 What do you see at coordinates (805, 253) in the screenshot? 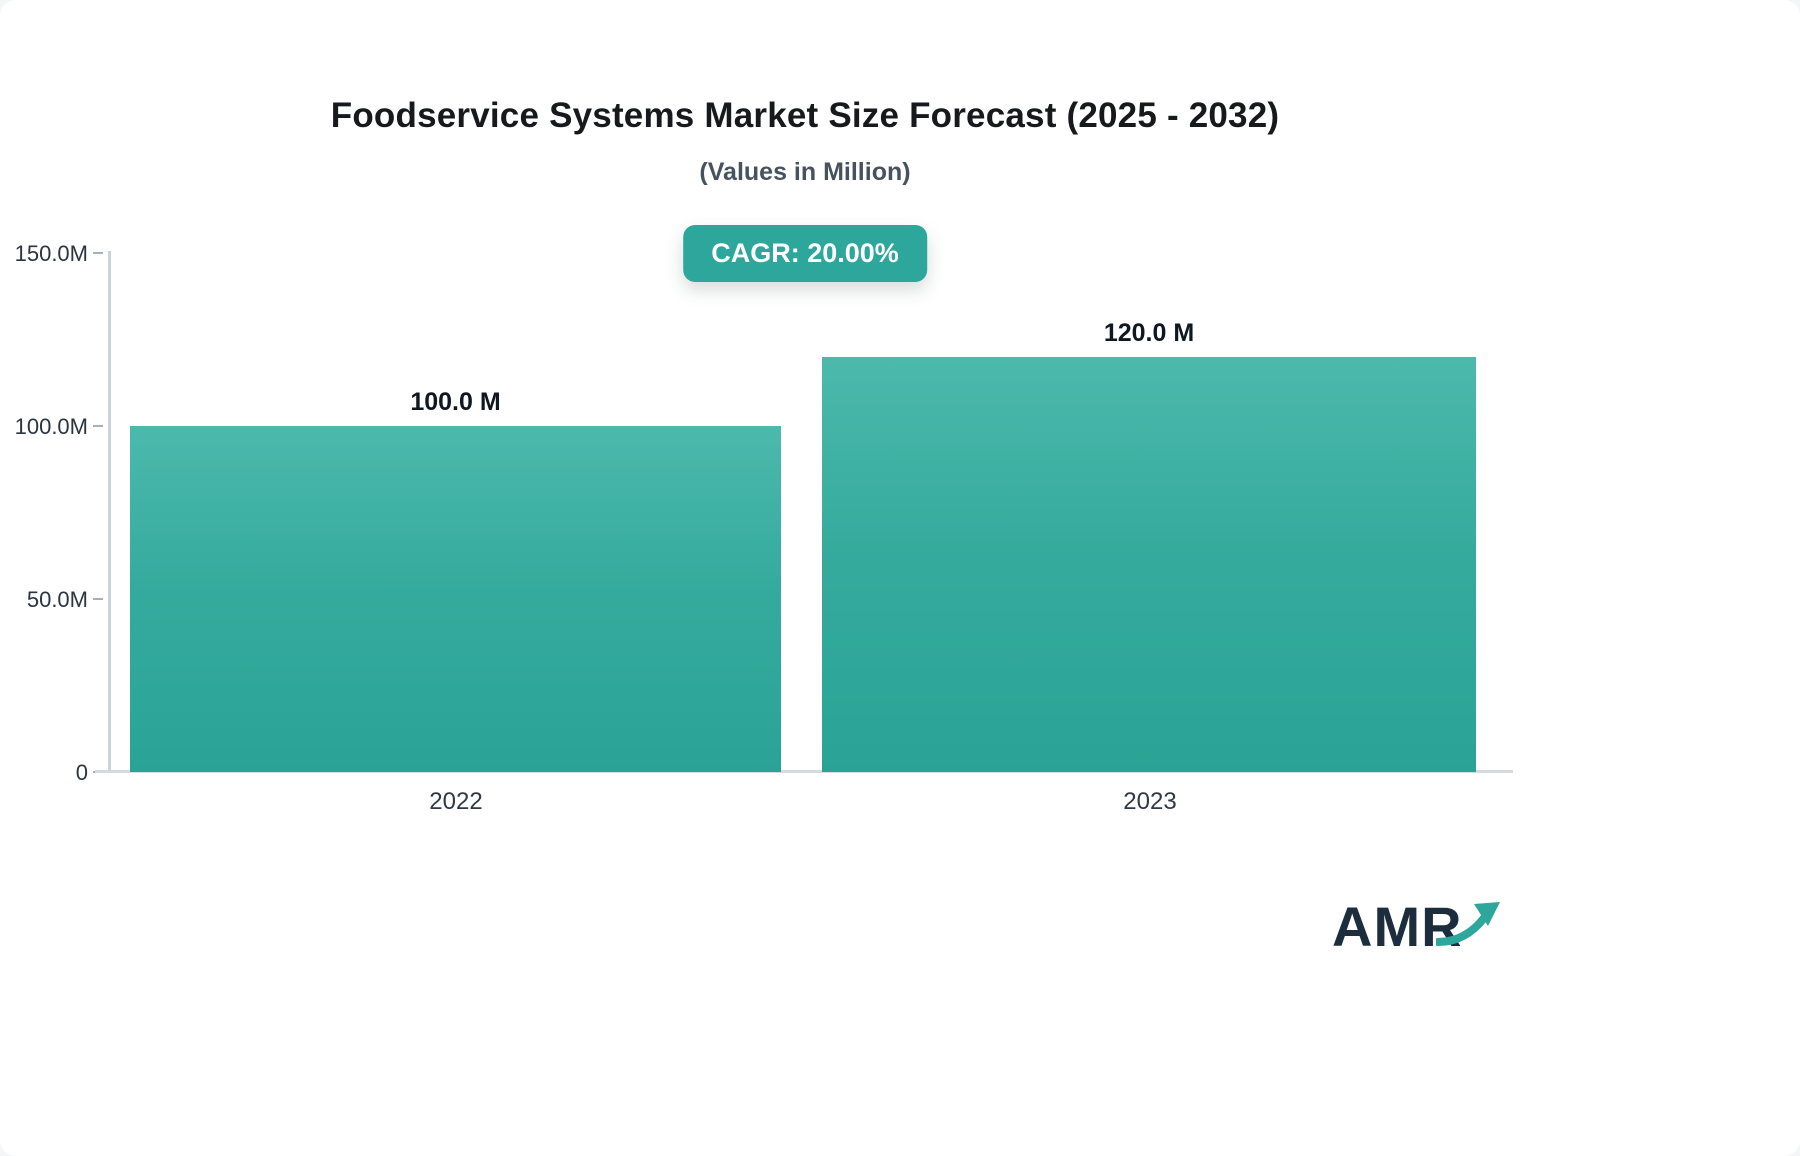
I see `cagr-badge: CAGR: 20.00%` at bounding box center [805, 253].